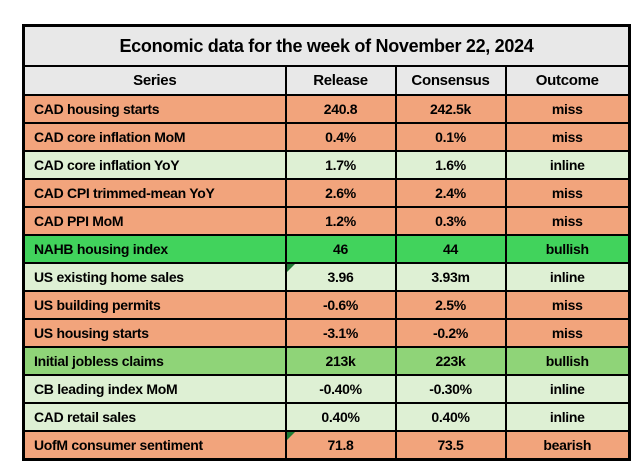 Image resolution: width=639 pixels, height=461 pixels. What do you see at coordinates (340, 305) in the screenshot?
I see `release-cell: -0.6%` at bounding box center [340, 305].